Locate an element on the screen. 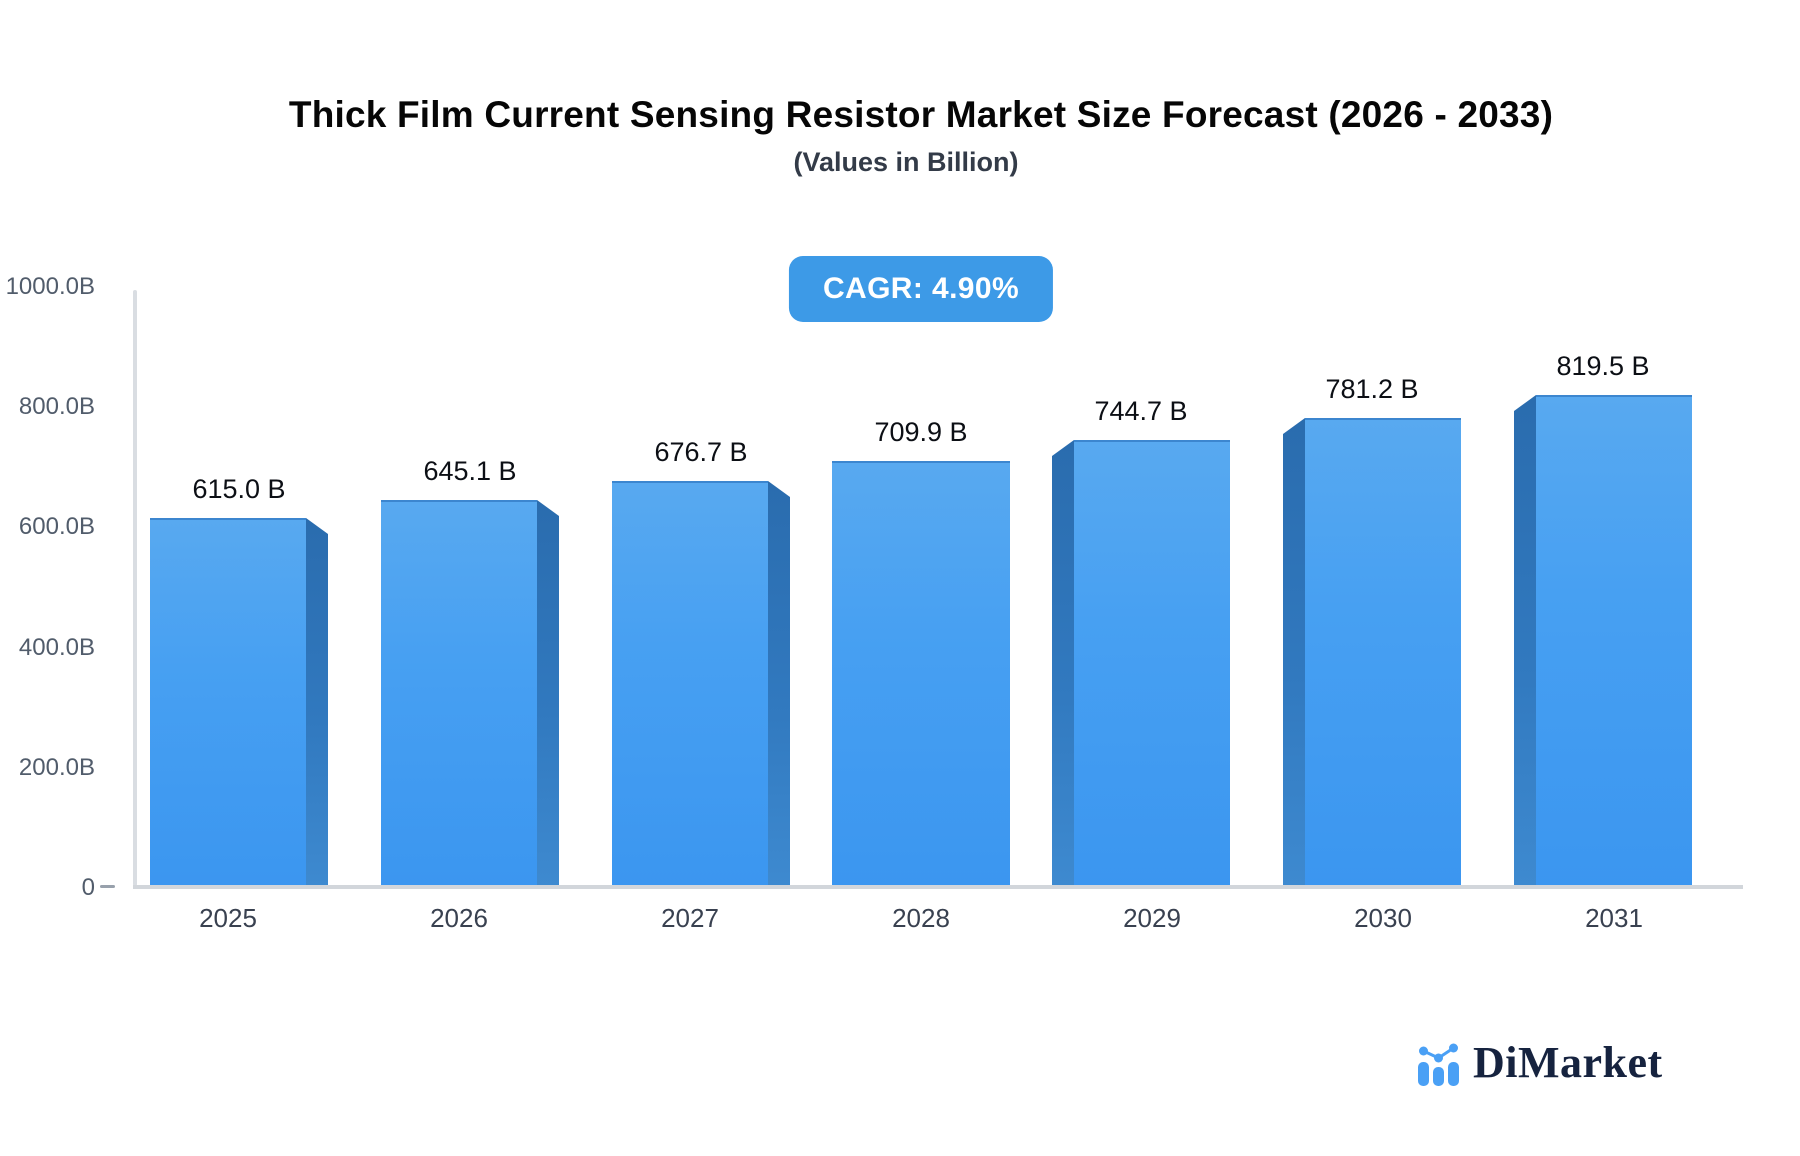  bar-chart-with-trendline-icon is located at coordinates (1438, 1064).